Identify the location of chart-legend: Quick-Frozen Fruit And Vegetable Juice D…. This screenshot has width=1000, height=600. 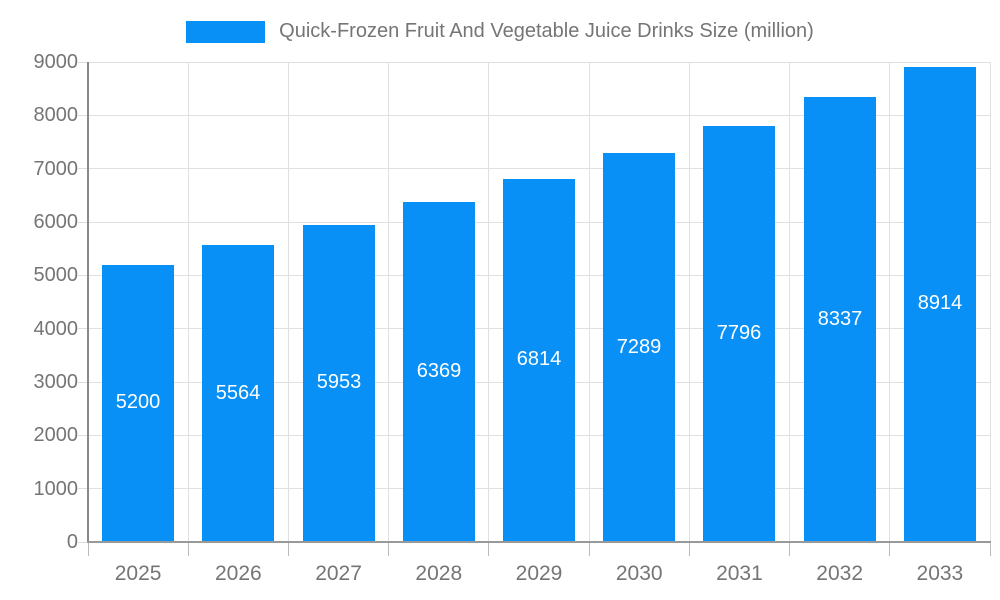
(500, 31).